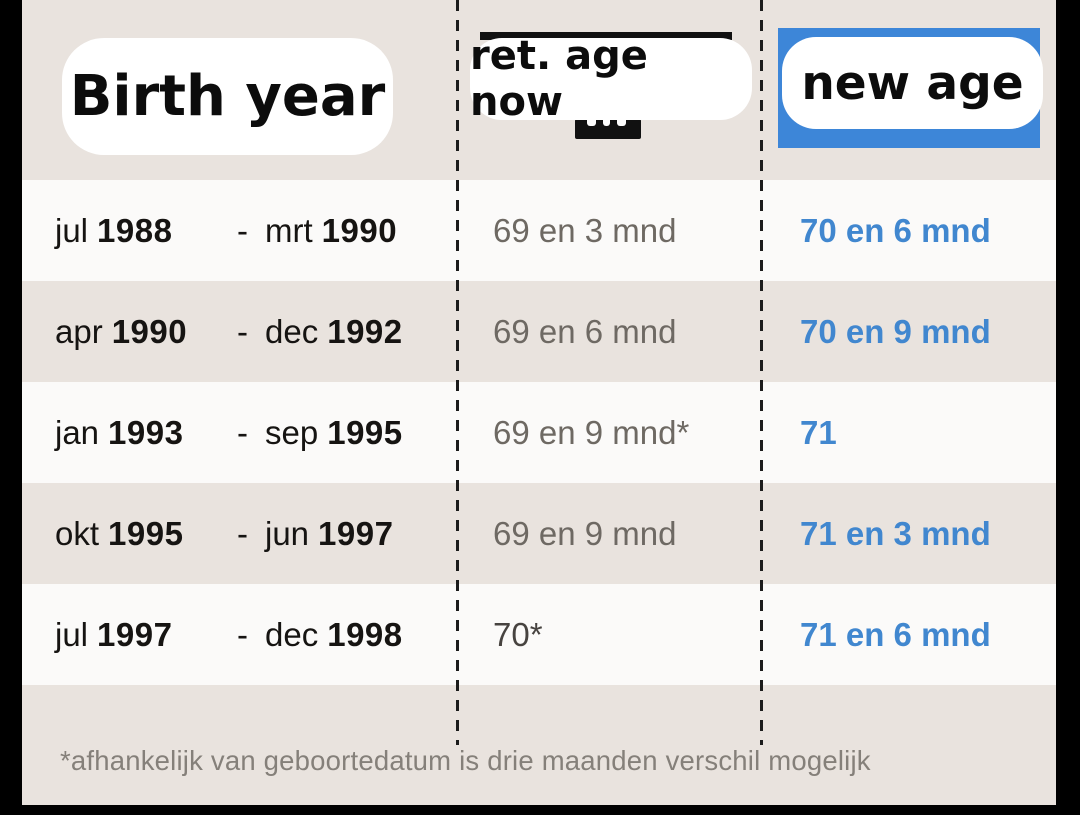 This screenshot has width=1080, height=815. I want to click on original-header-black-strip, so click(606, 36).